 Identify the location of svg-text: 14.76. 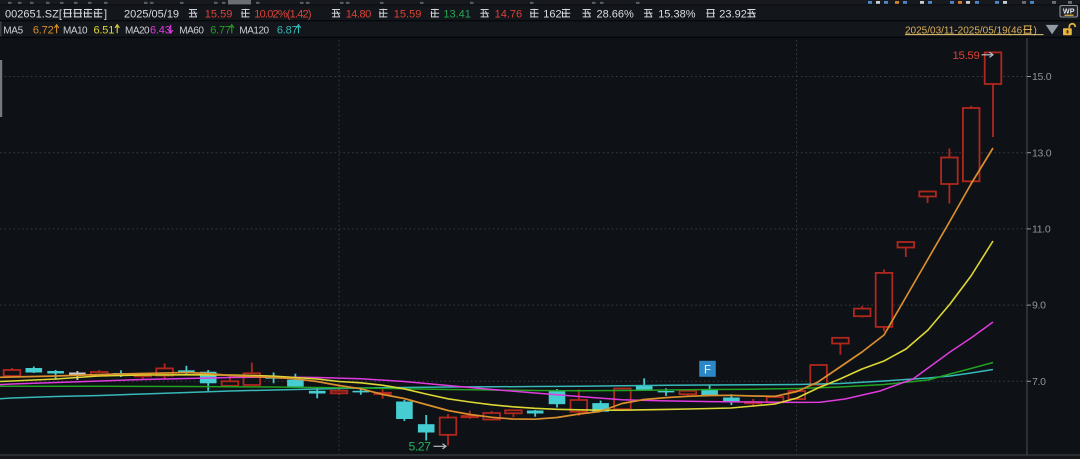
(509, 14).